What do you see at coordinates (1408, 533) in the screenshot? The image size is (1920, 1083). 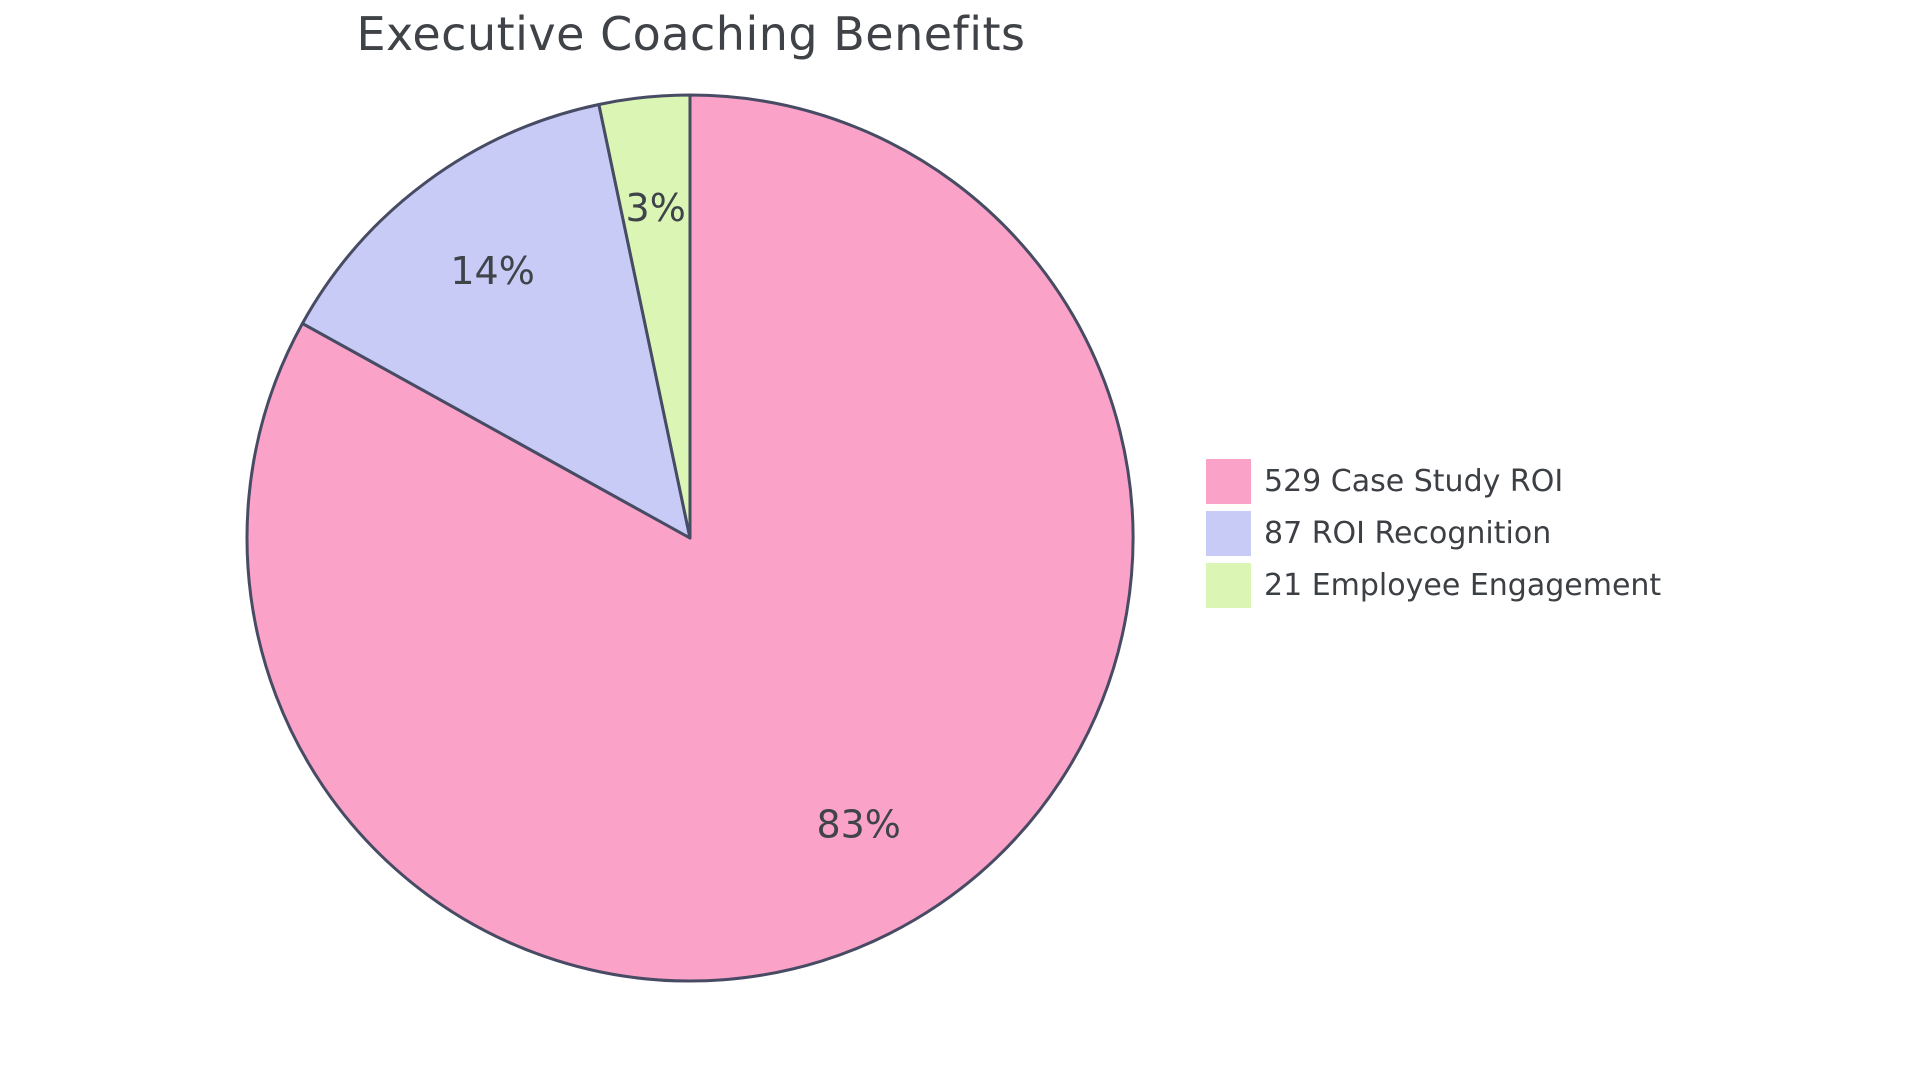 I see `legend-label: 87 ROI Recognition` at bounding box center [1408, 533].